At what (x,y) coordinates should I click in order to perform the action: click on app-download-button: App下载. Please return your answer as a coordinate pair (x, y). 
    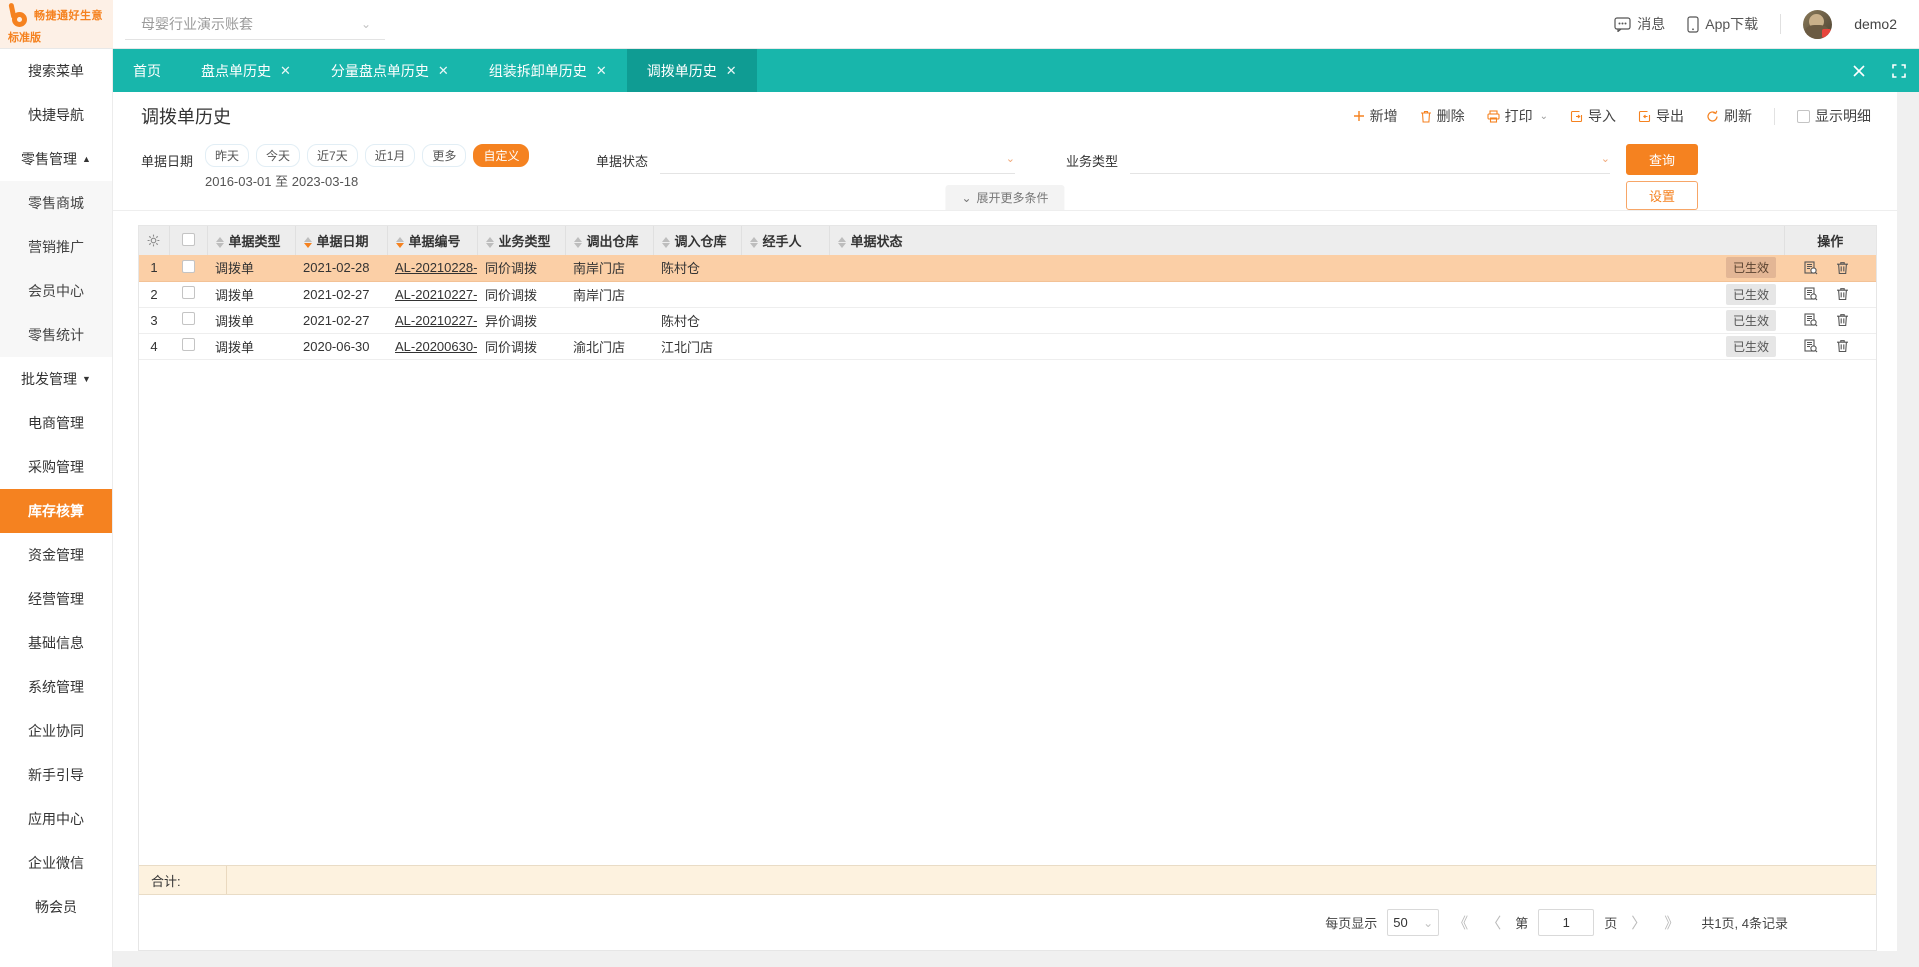
    Looking at the image, I should click on (1722, 24).